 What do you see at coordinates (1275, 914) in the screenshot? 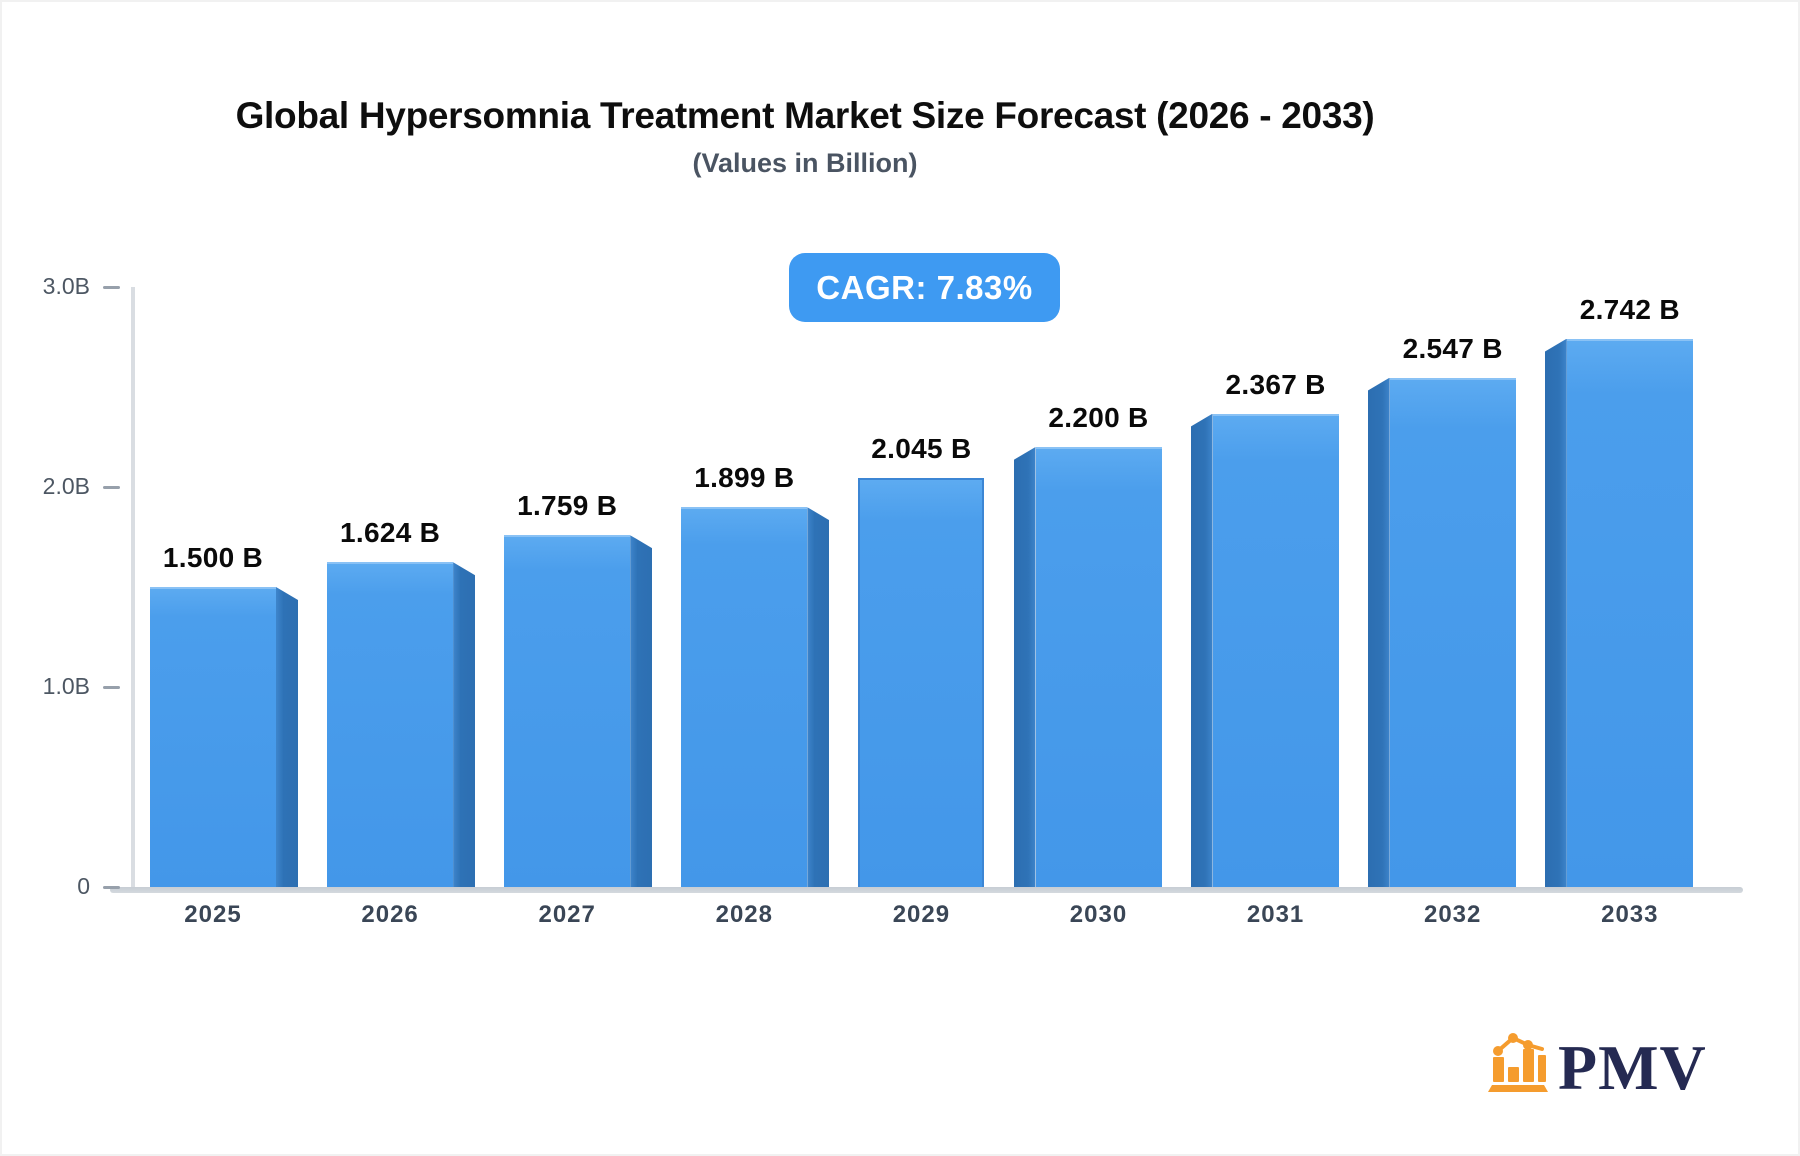
I see `bar-year-label: 2031` at bounding box center [1275, 914].